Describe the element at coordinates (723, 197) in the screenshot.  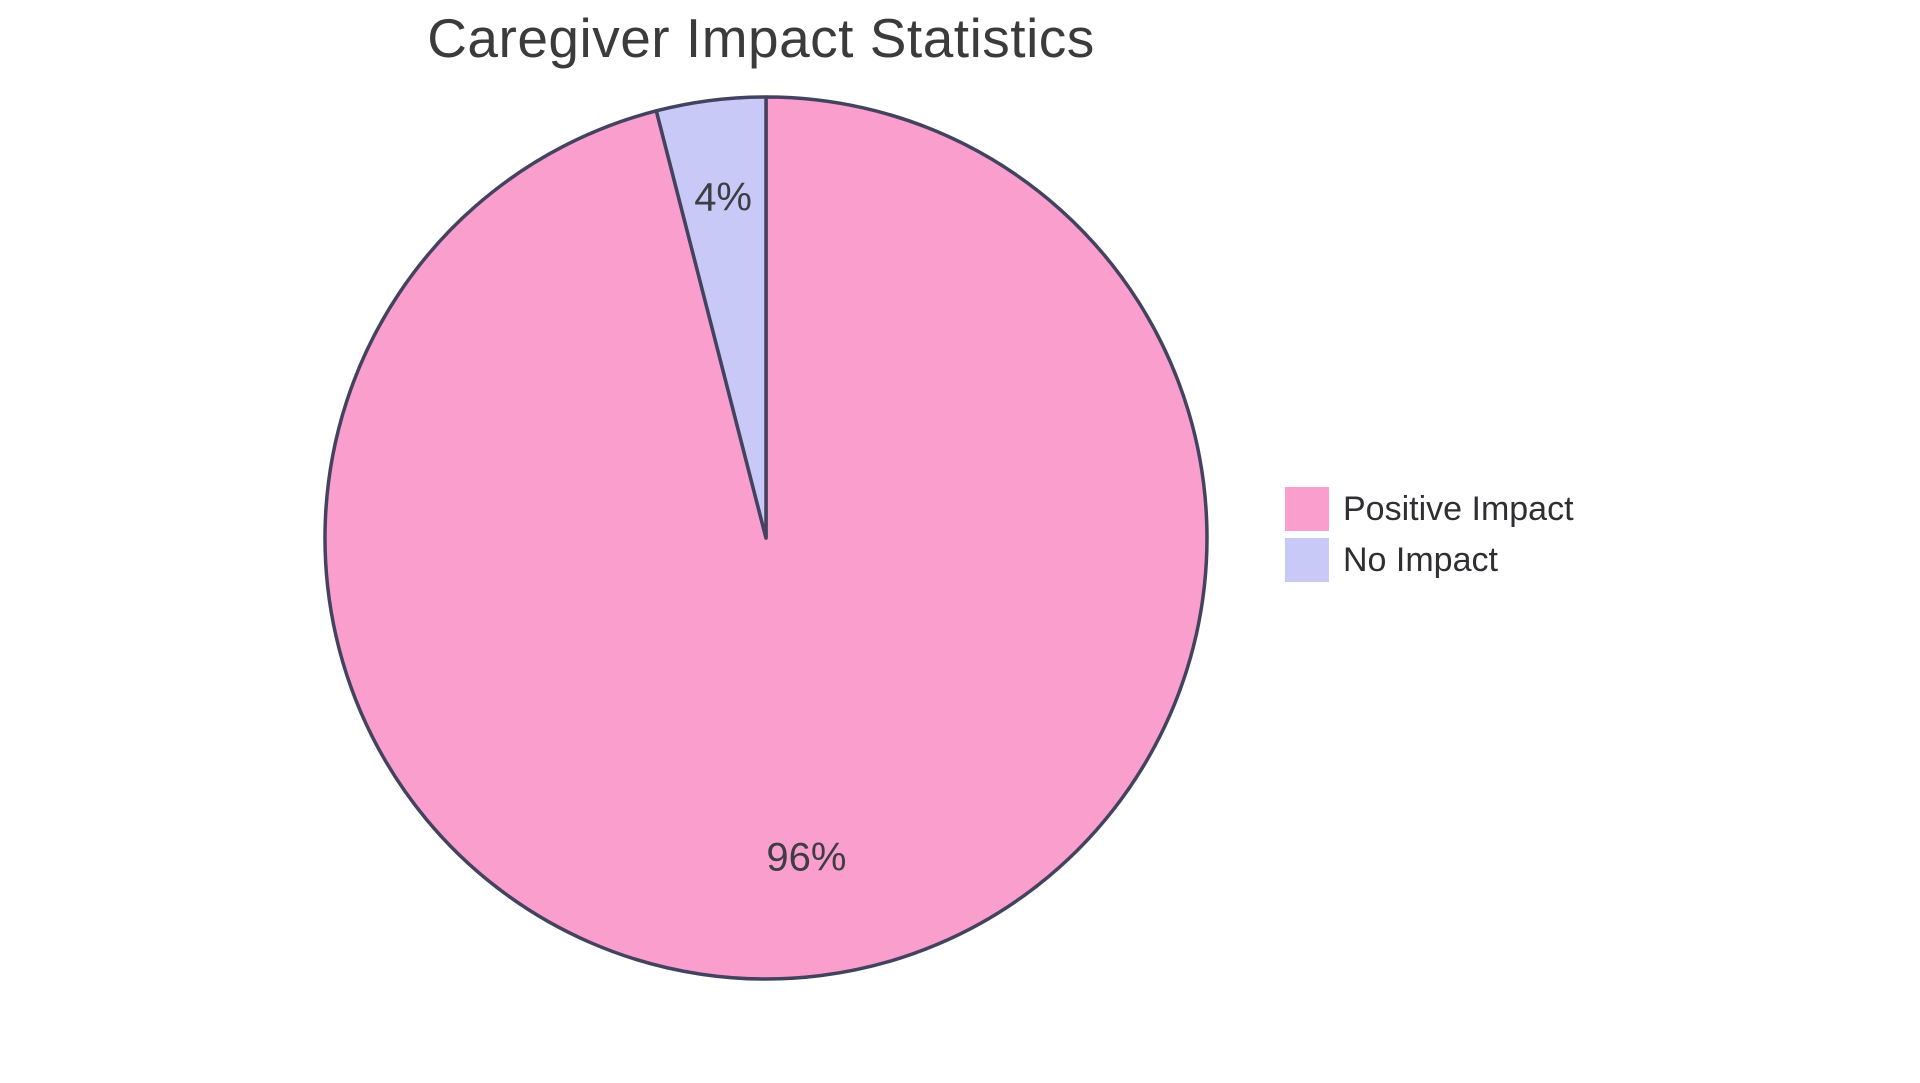
I see `slice-label-no-impact: 4%` at that location.